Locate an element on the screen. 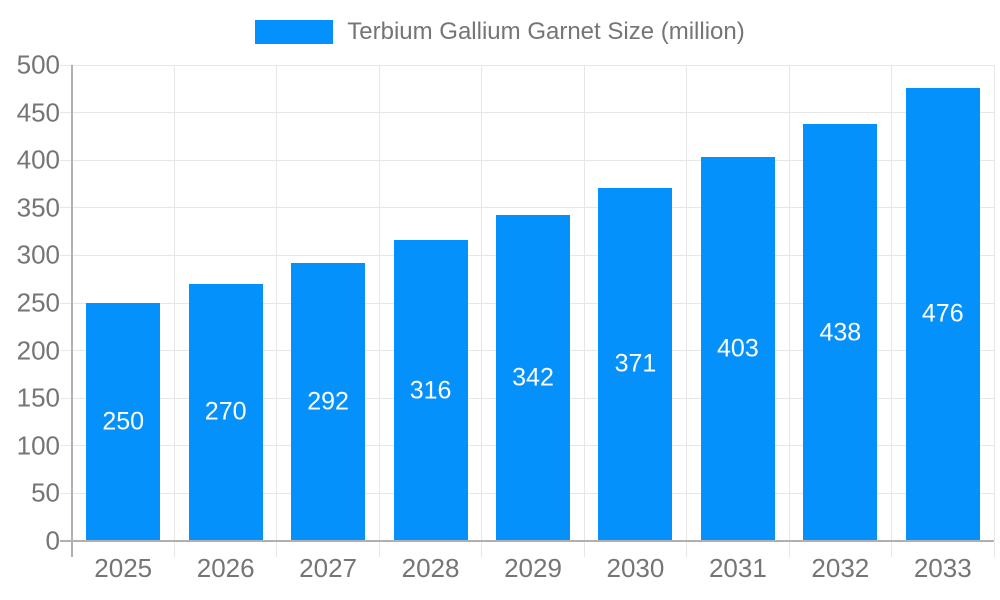 The width and height of the screenshot is (1000, 600). y-axis-label: 500 is located at coordinates (38, 64).